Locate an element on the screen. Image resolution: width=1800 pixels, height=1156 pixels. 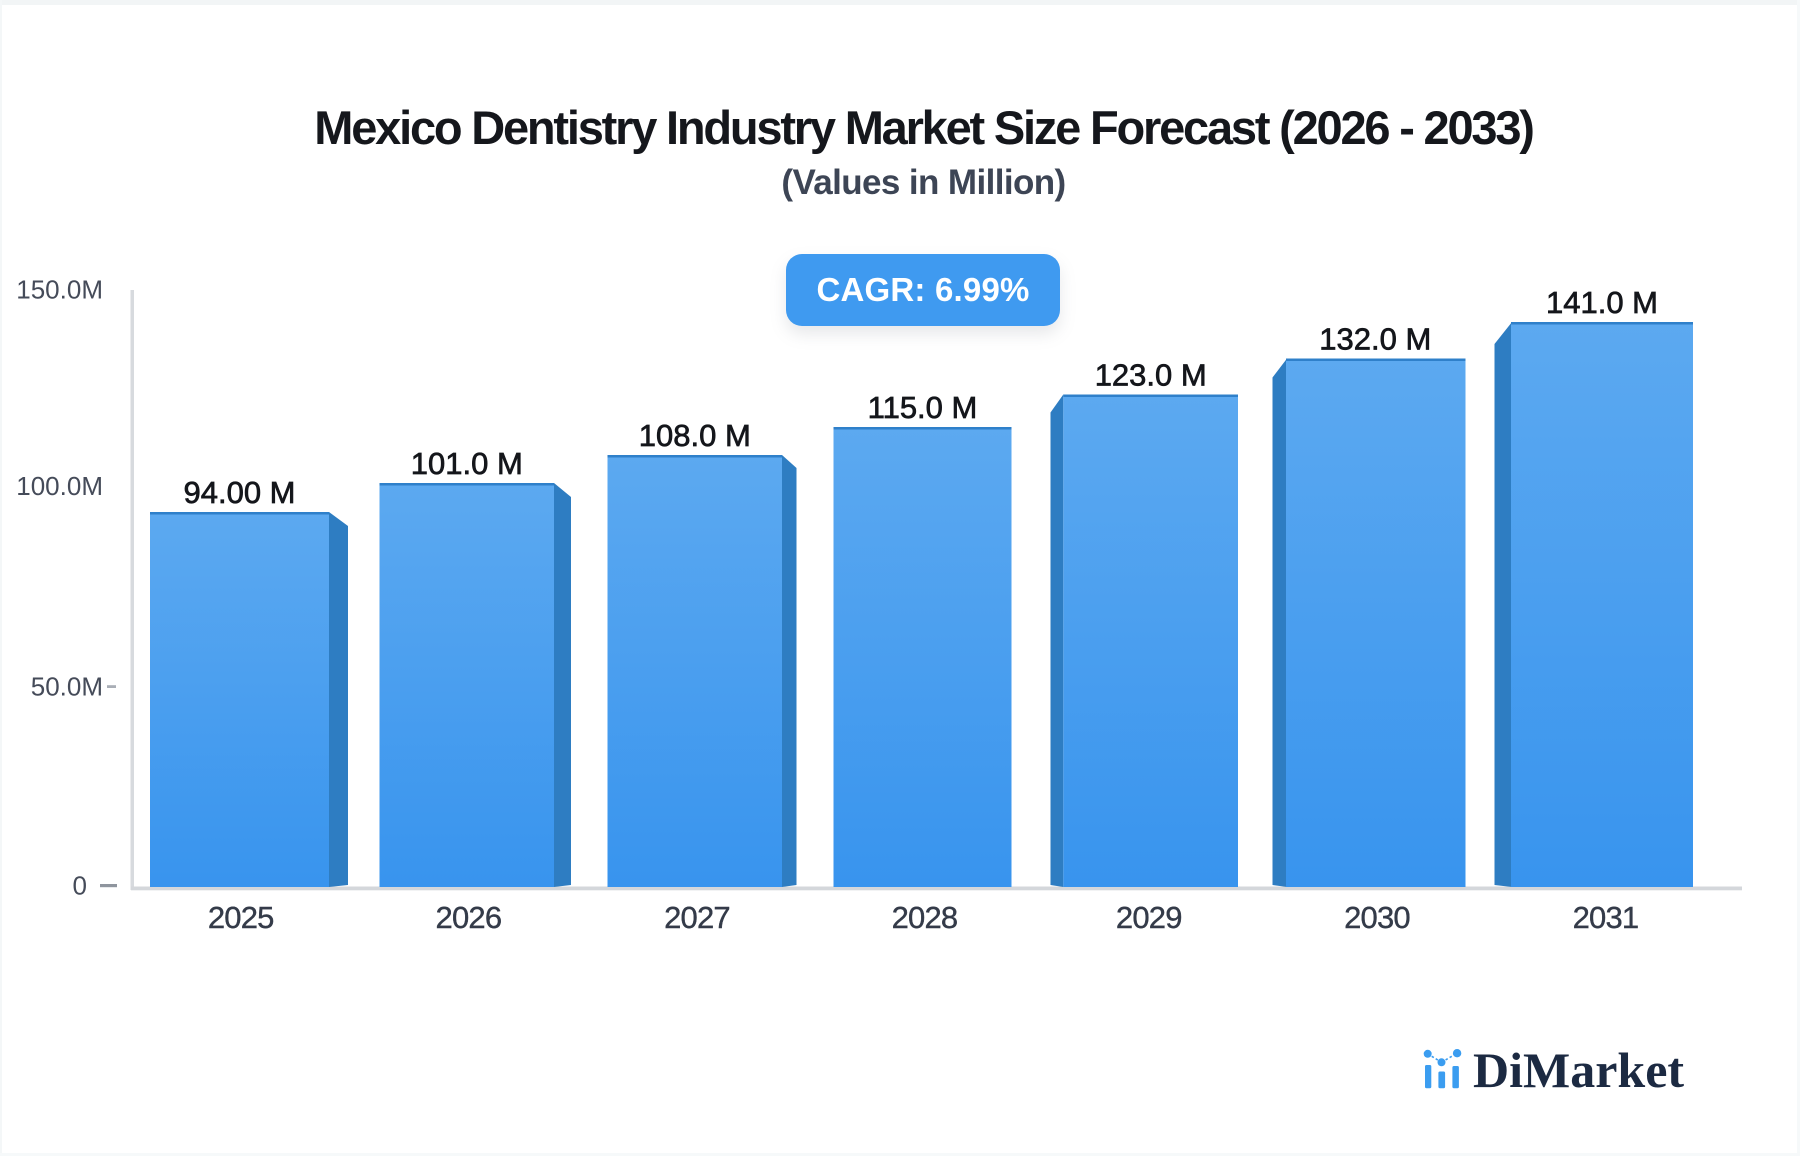
svg-text: 141.0 M is located at coordinates (1602, 302).